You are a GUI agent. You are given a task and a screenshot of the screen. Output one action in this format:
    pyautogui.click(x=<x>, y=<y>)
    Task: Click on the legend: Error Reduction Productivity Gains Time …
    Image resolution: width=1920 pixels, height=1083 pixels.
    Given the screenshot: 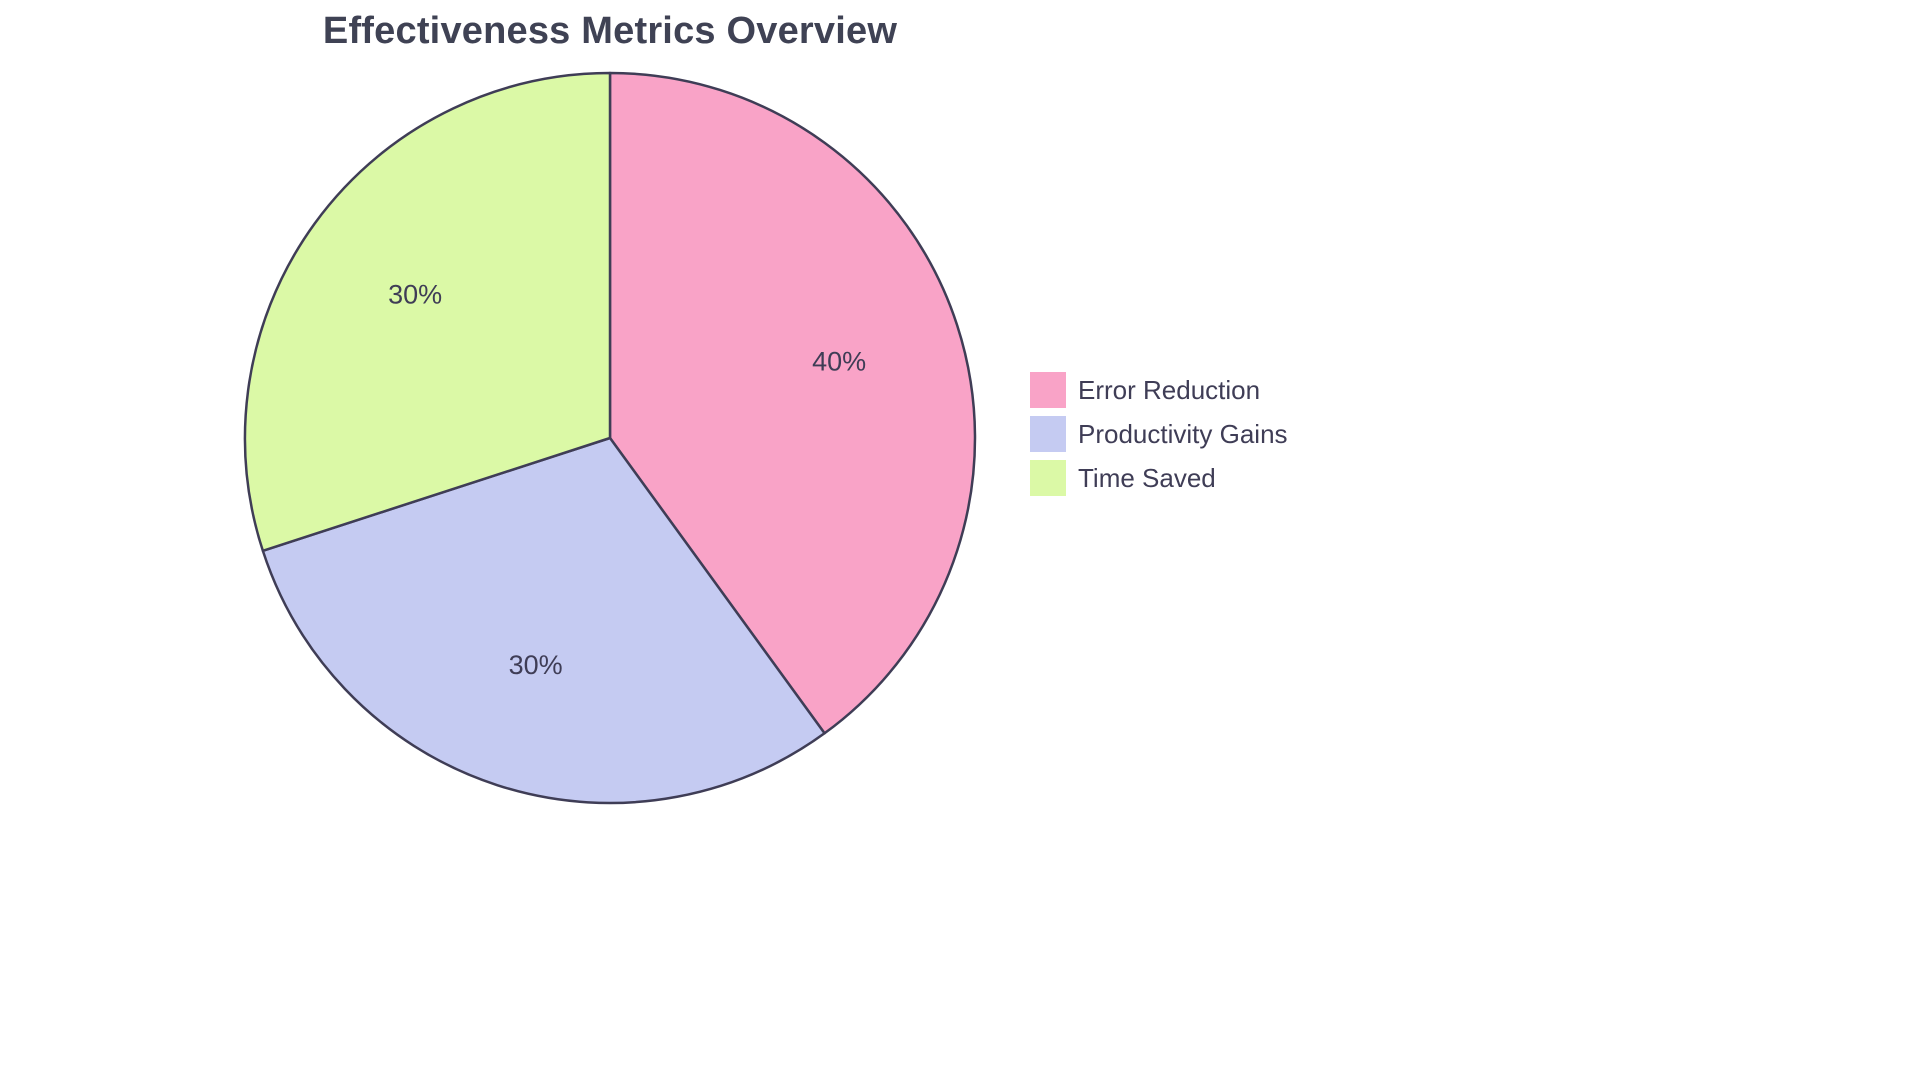 What is the action you would take?
    pyautogui.click(x=1159, y=434)
    